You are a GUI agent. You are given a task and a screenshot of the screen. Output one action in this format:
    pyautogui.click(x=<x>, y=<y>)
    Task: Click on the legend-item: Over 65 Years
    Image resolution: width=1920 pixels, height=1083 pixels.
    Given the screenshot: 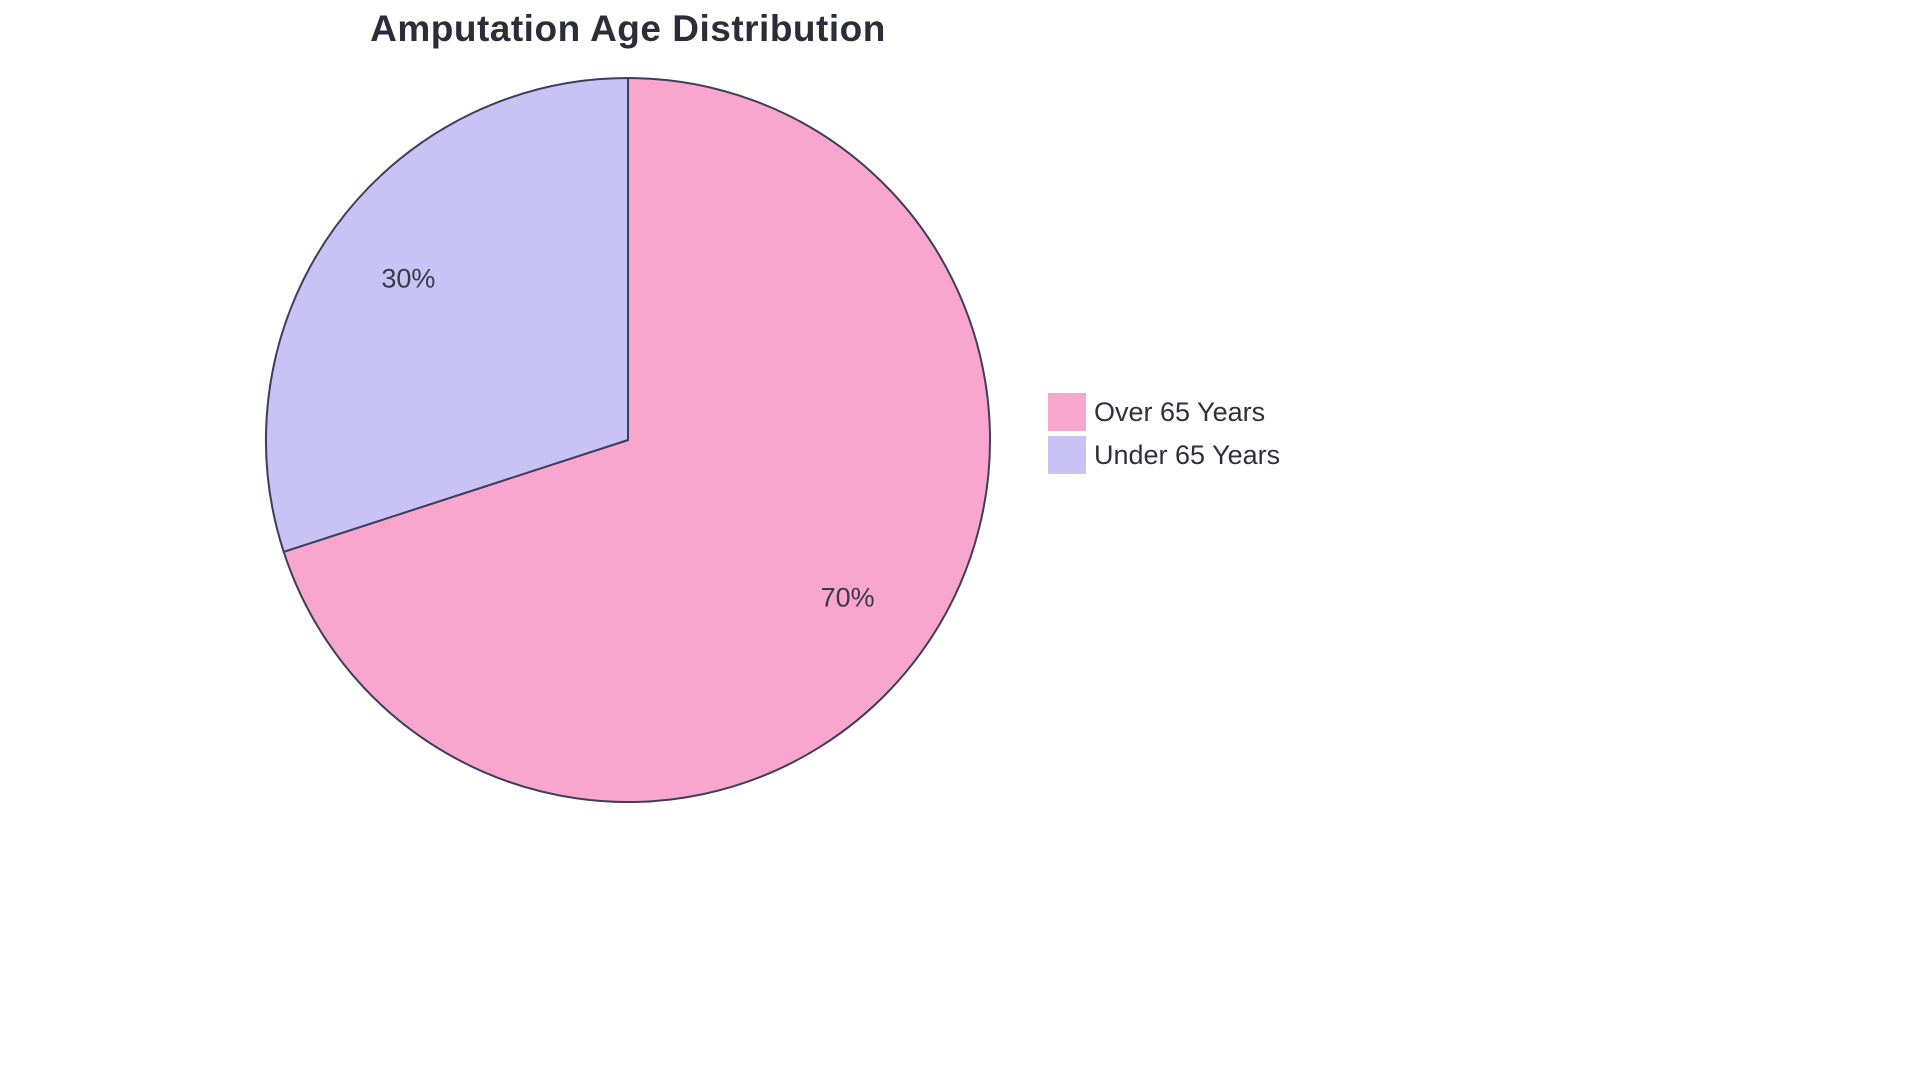 What is the action you would take?
    pyautogui.click(x=1164, y=412)
    